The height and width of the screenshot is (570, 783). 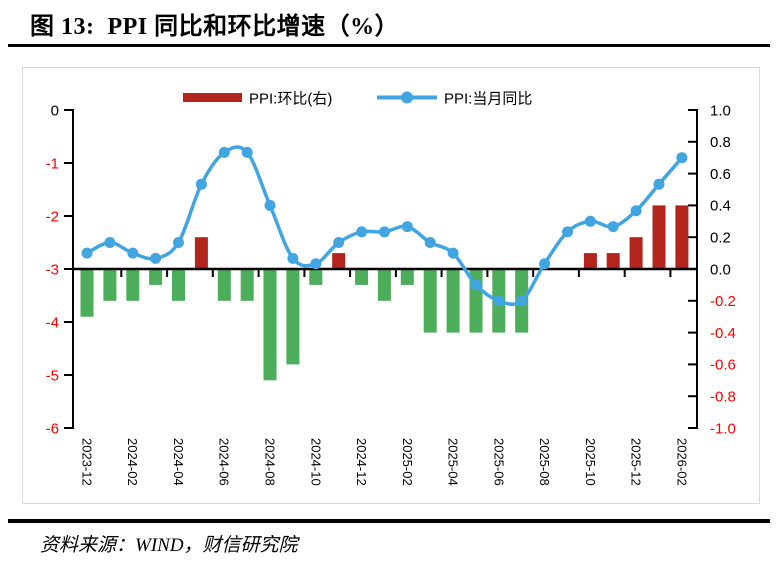 I want to click on legend-bar-swatch, so click(x=212, y=97).